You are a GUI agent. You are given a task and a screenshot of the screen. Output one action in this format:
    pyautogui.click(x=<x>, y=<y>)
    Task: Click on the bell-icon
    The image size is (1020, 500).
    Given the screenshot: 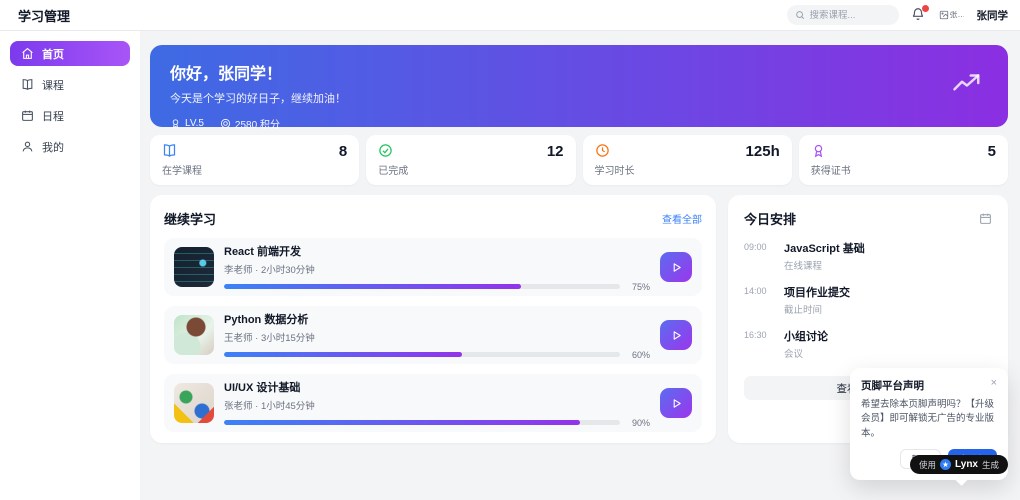 What is the action you would take?
    pyautogui.click(x=917, y=14)
    